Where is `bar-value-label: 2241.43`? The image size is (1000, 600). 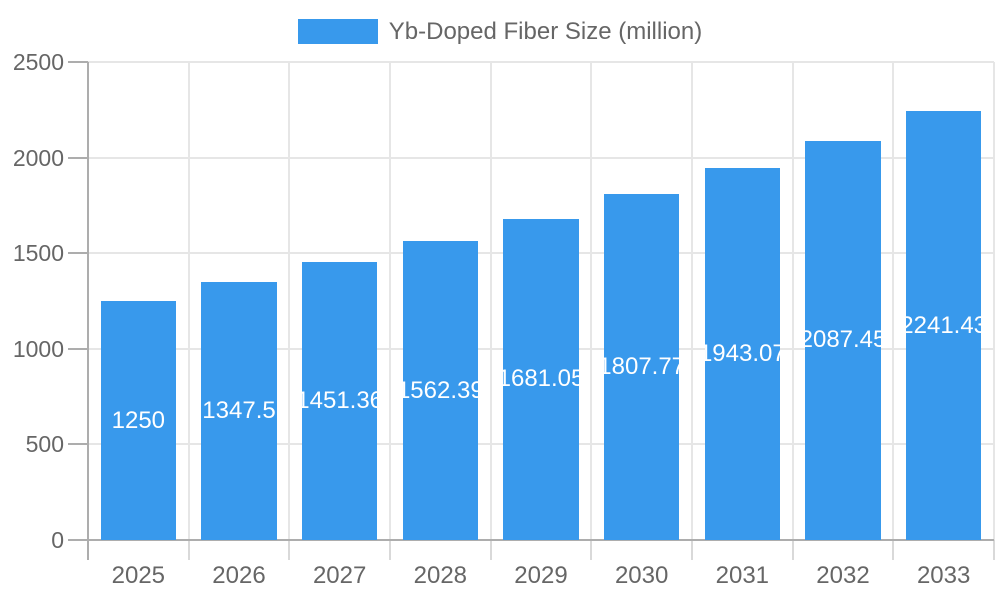
bar-value-label: 2241.43 is located at coordinates (943, 325).